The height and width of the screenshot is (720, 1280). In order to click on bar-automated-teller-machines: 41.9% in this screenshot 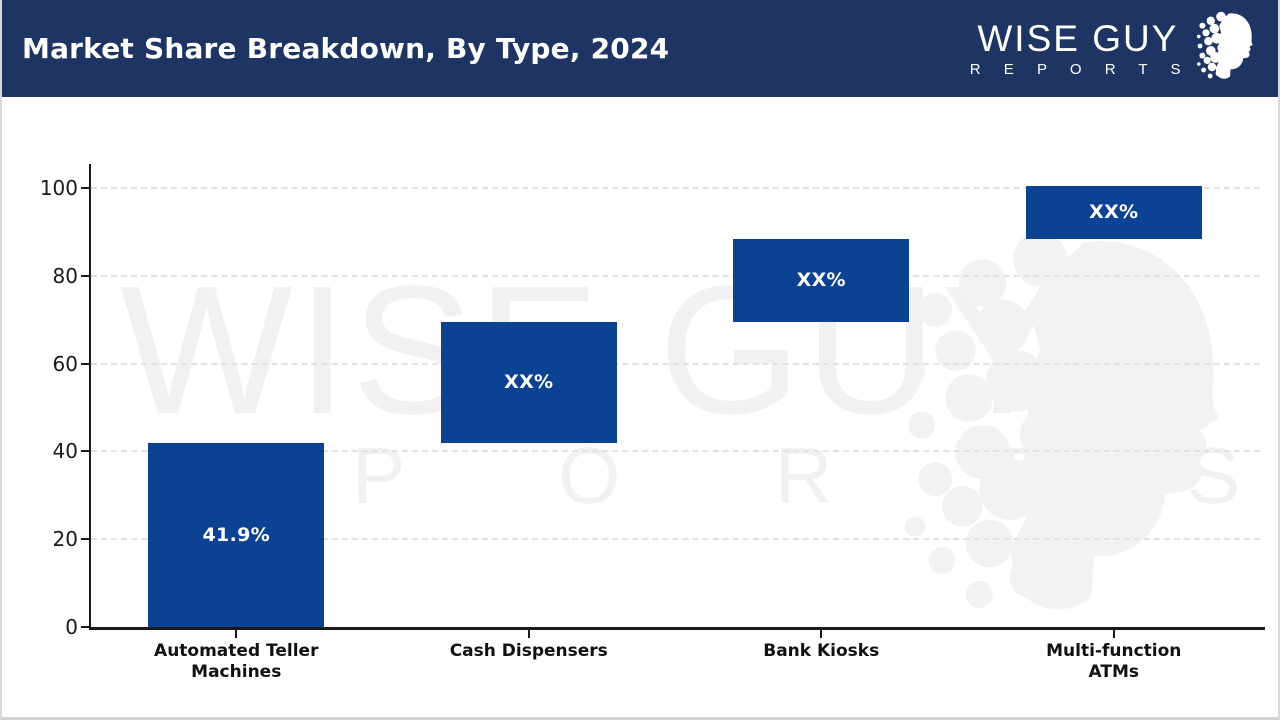, I will do `click(236, 535)`.